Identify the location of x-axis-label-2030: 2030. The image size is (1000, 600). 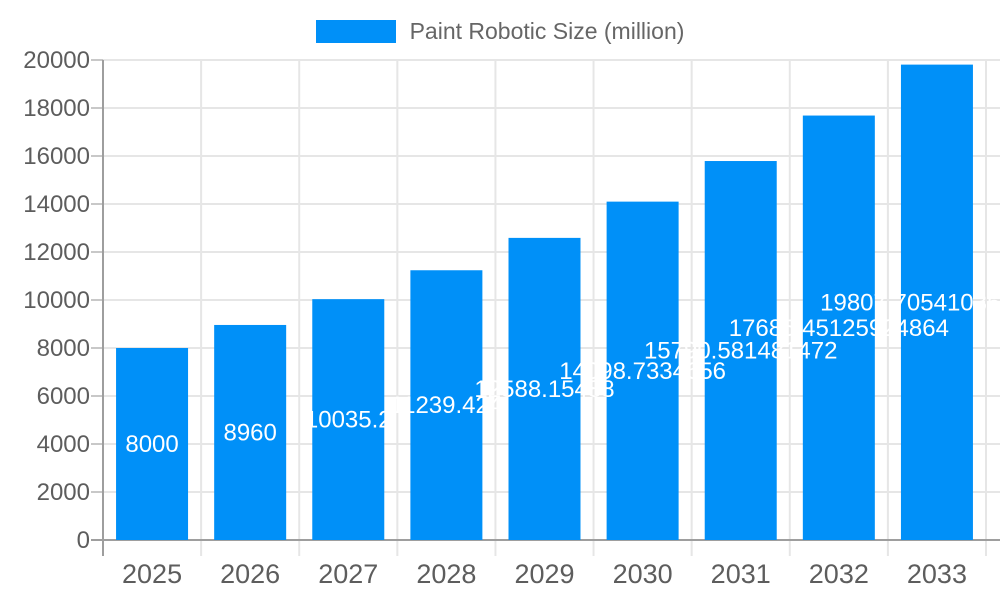
(643, 574).